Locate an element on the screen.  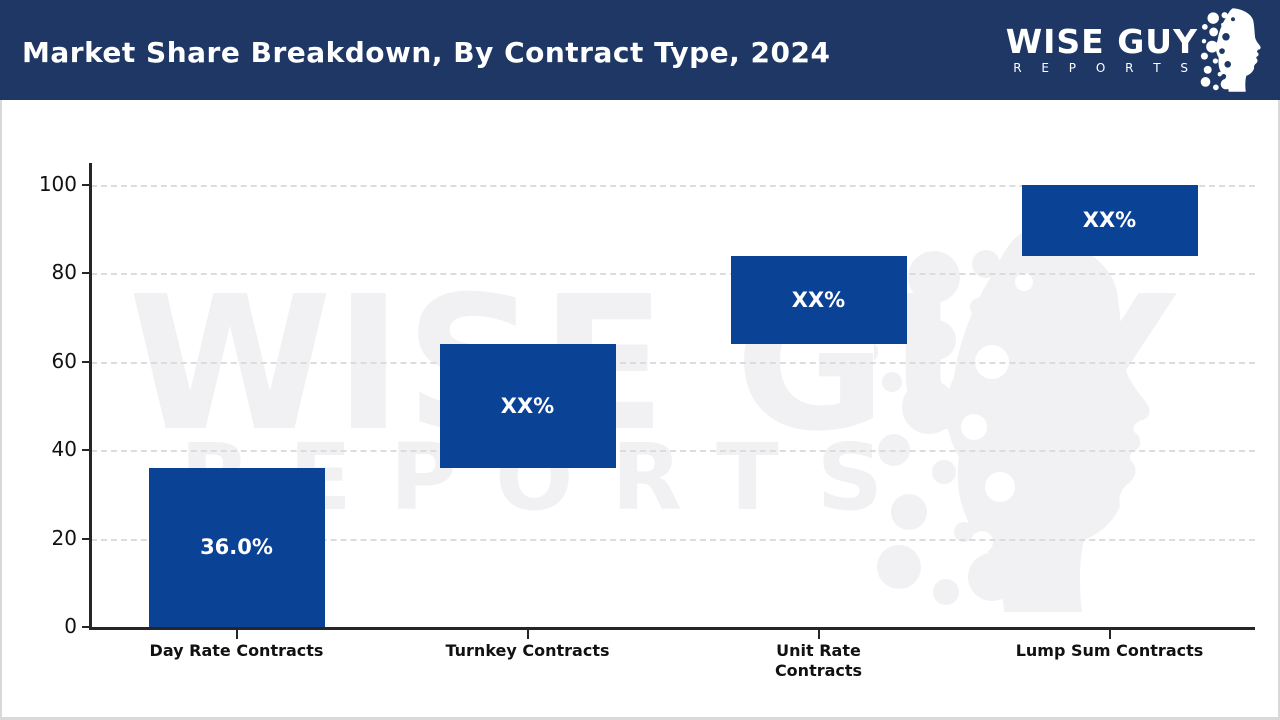
wise-guy-reports-logo: WISE GUY R E P O R T S is located at coordinates (1136, 50).